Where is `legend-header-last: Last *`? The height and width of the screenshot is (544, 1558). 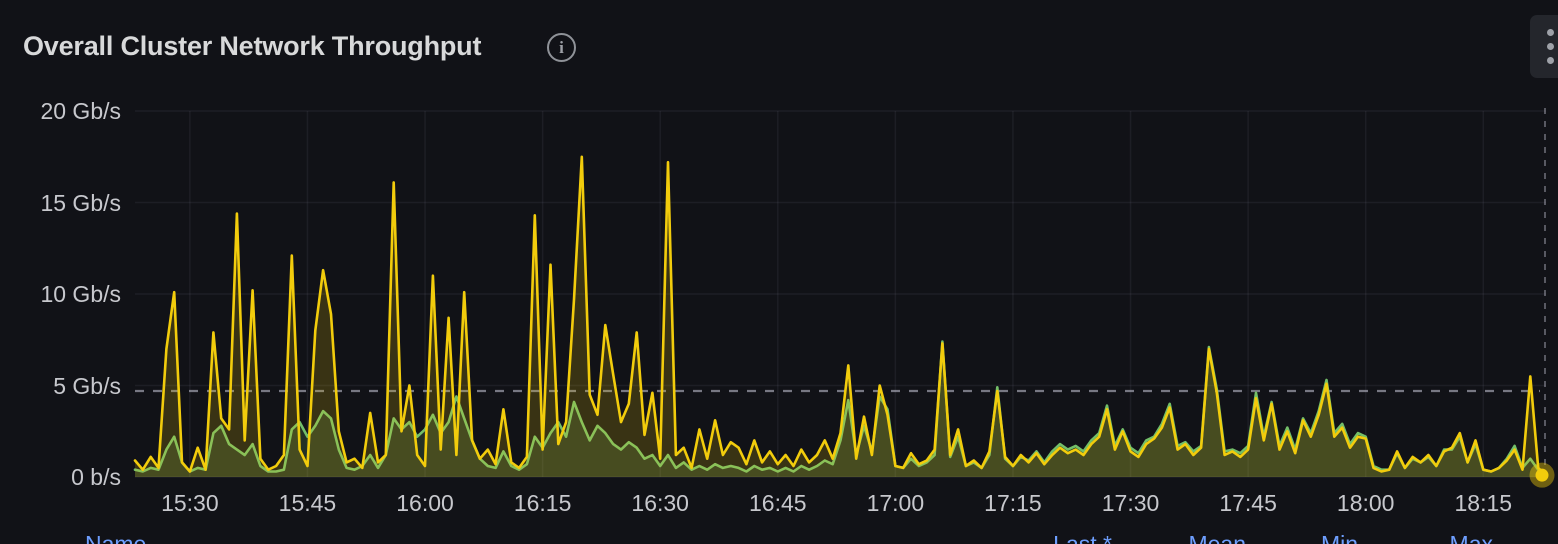
legend-header-last: Last * is located at coordinates (1082, 537).